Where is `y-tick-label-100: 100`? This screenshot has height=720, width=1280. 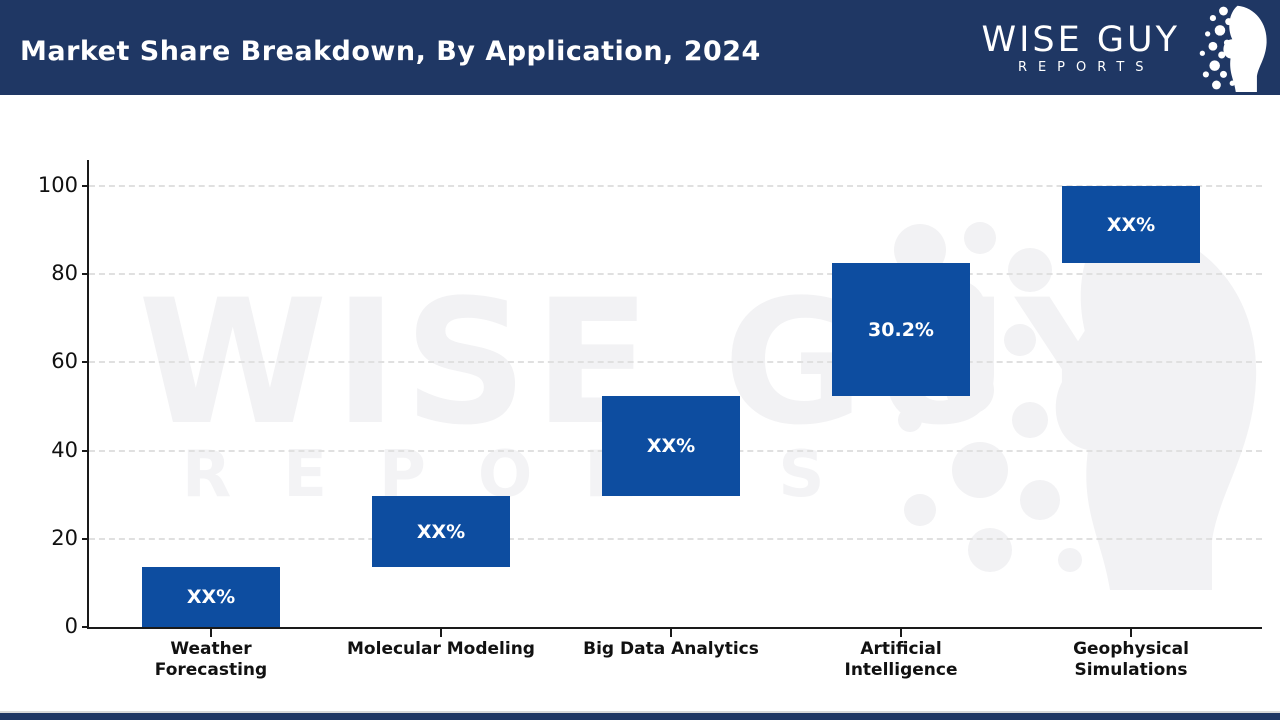
y-tick-label-100: 100 is located at coordinates (57, 185).